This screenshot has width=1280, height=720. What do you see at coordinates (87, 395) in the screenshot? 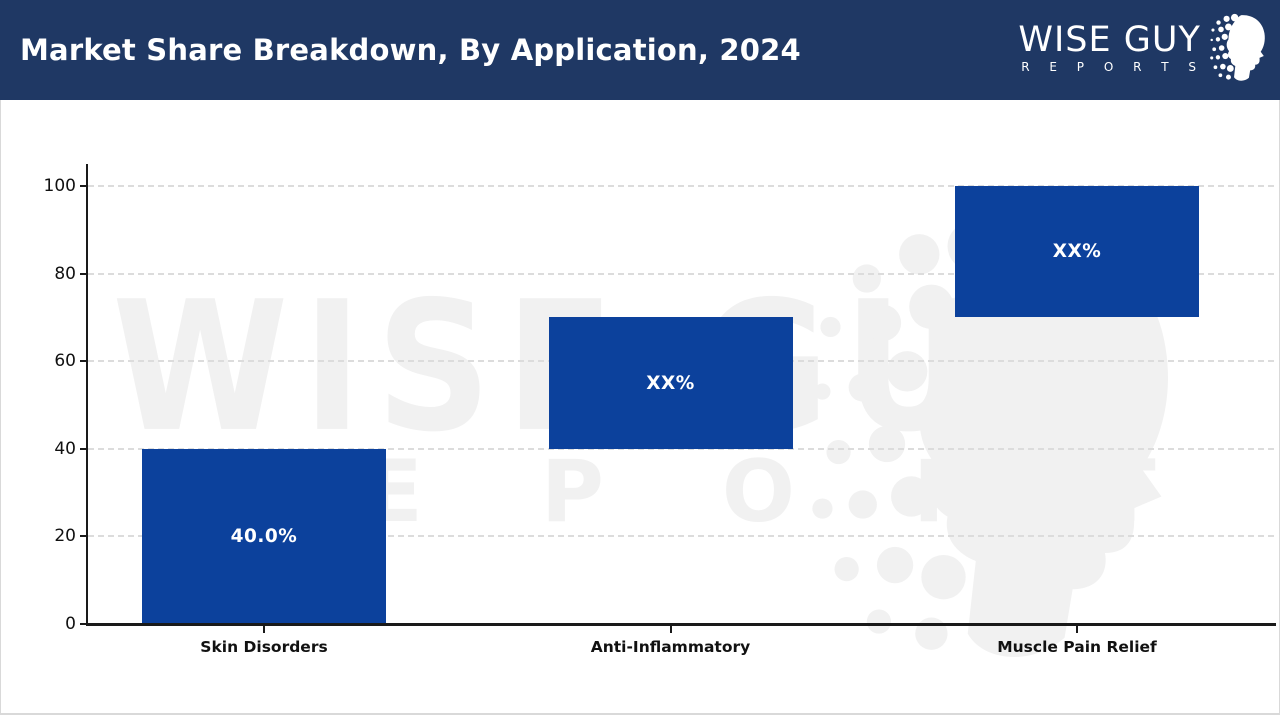
I see `y-axis-line` at bounding box center [87, 395].